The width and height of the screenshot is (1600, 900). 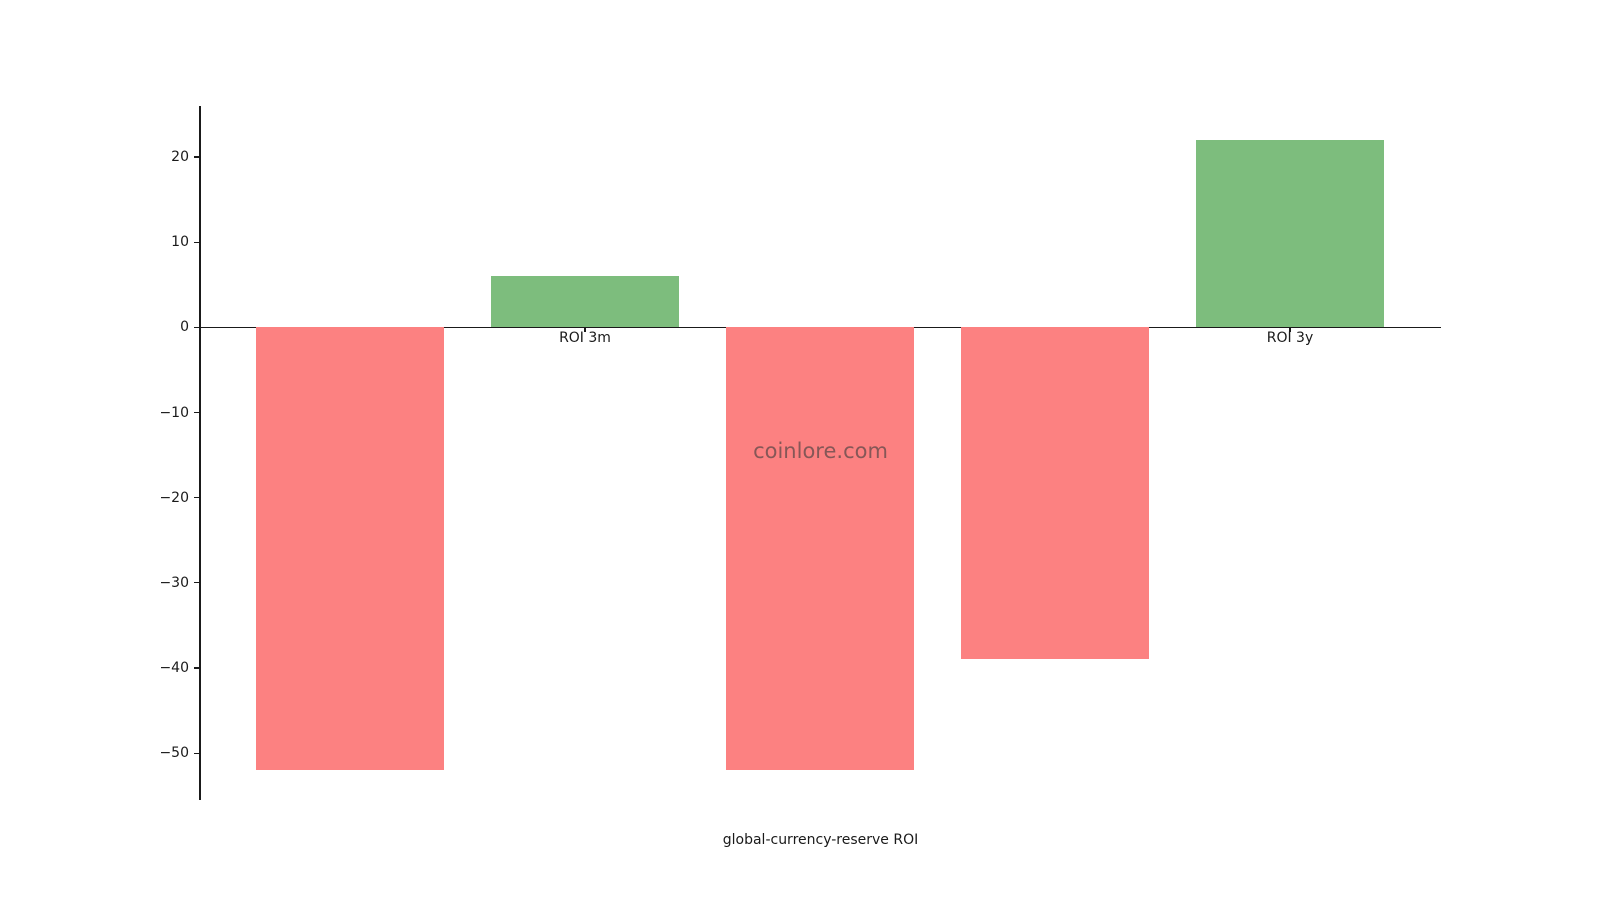 What do you see at coordinates (585, 302) in the screenshot?
I see `bar-roi-3m` at bounding box center [585, 302].